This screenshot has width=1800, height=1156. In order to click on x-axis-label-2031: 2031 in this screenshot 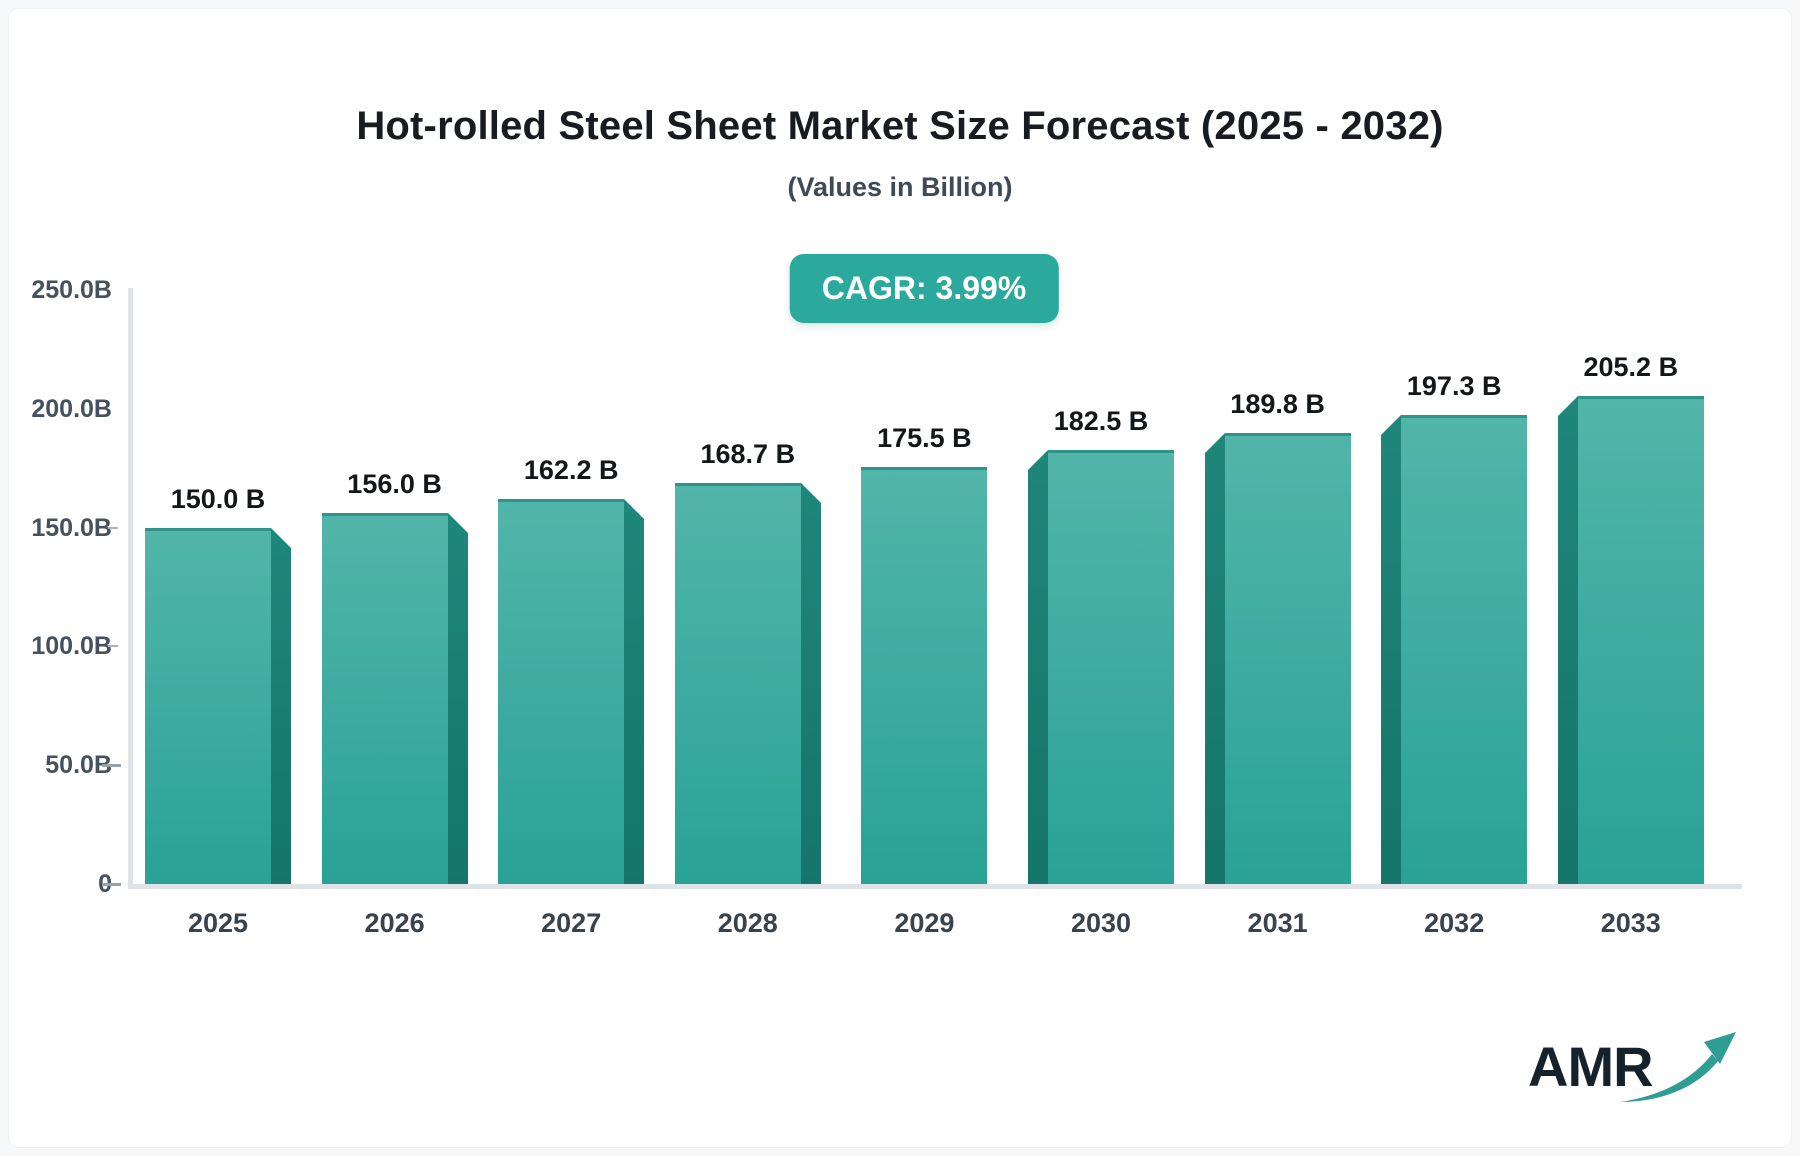, I will do `click(1277, 923)`.